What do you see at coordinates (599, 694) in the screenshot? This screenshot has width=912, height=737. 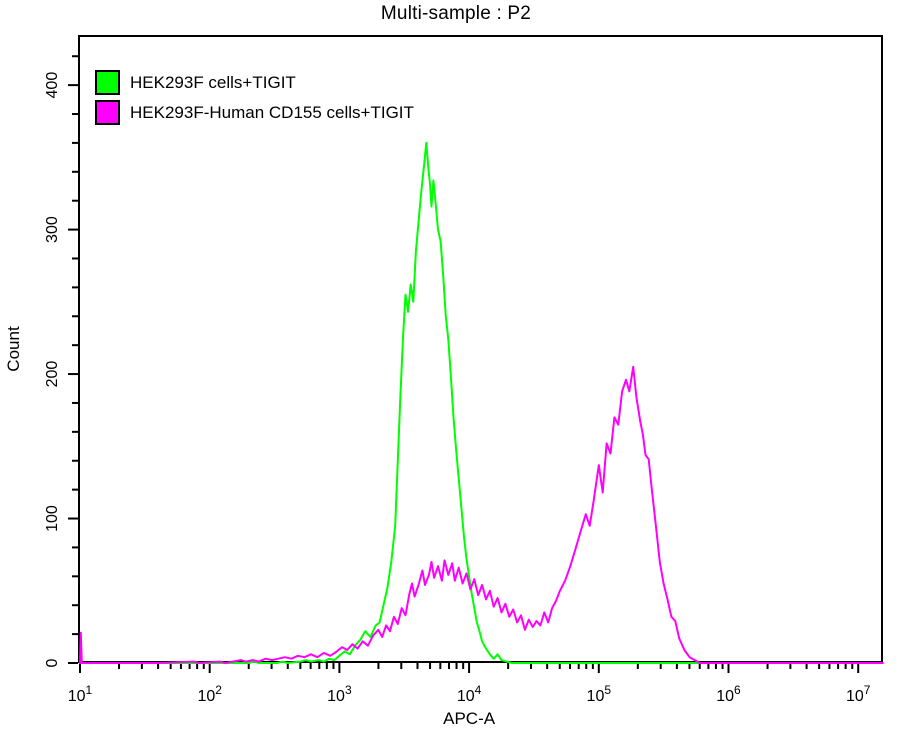 I see `x-axis-tick-label: 10⁵` at bounding box center [599, 694].